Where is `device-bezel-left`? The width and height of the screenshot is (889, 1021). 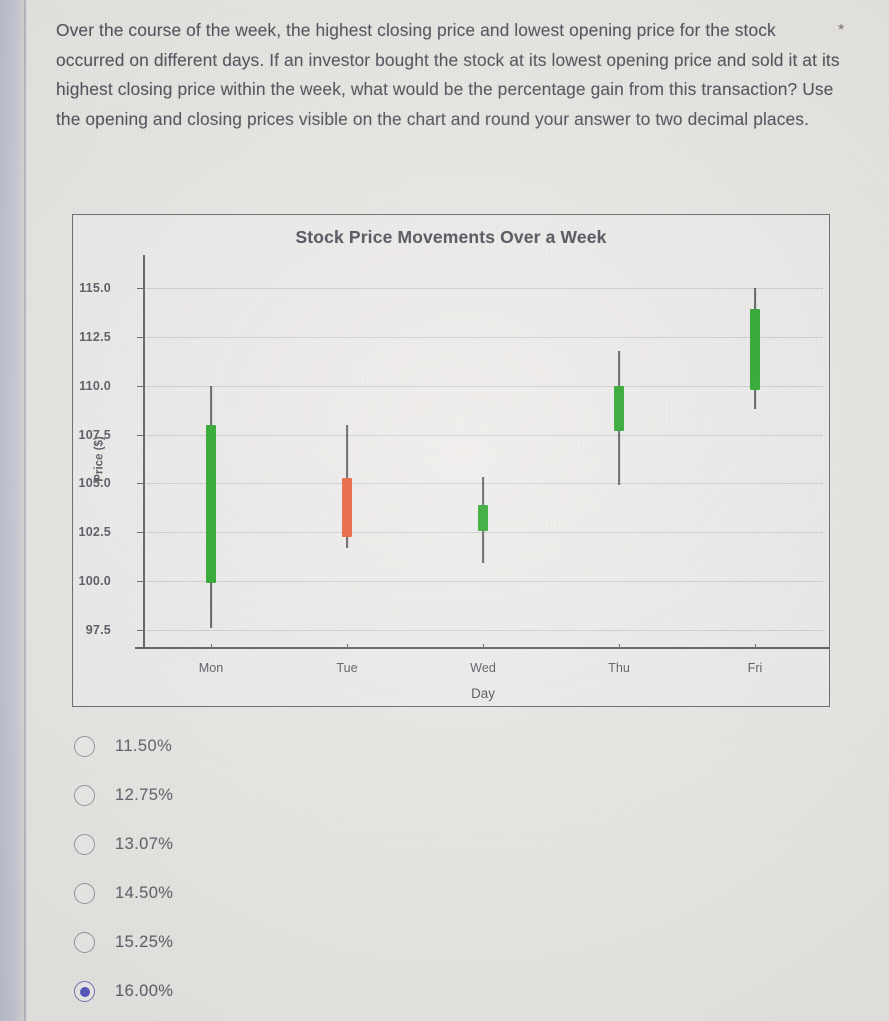
device-bezel-left is located at coordinates (13, 510).